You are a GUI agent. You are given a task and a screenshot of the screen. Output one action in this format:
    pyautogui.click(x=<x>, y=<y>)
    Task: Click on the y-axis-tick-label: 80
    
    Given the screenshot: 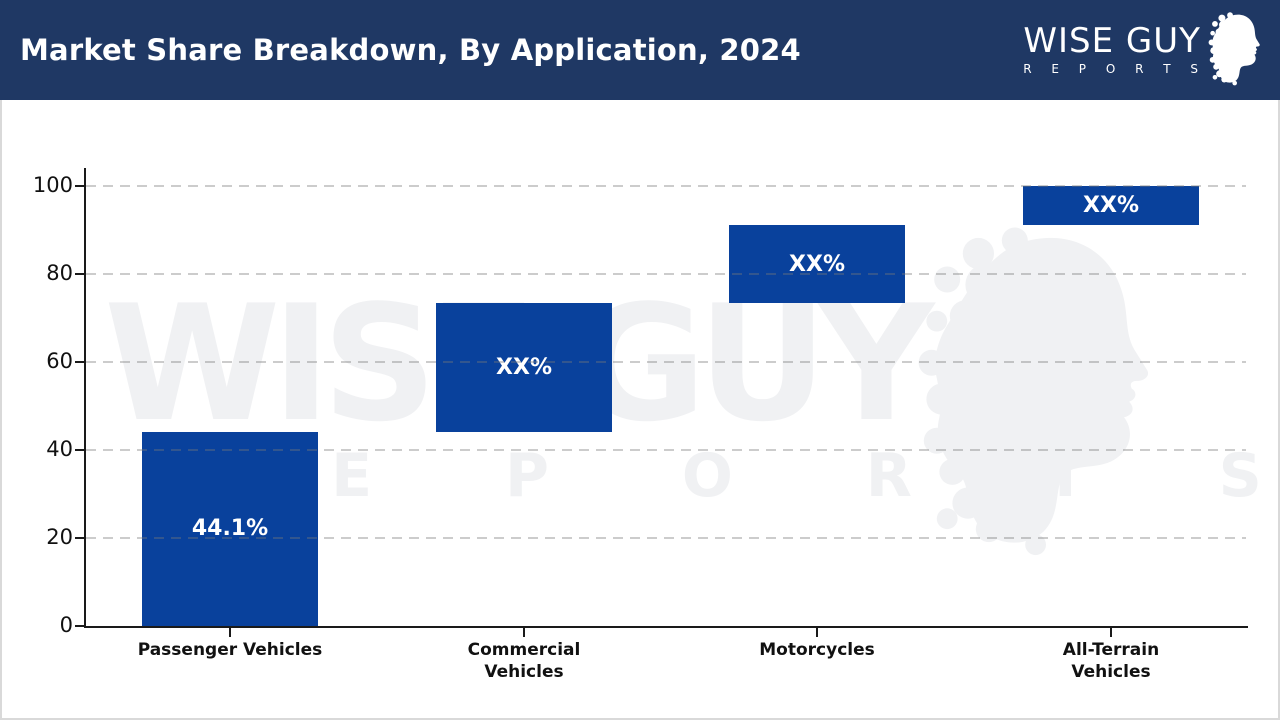 What is the action you would take?
    pyautogui.click(x=59, y=273)
    